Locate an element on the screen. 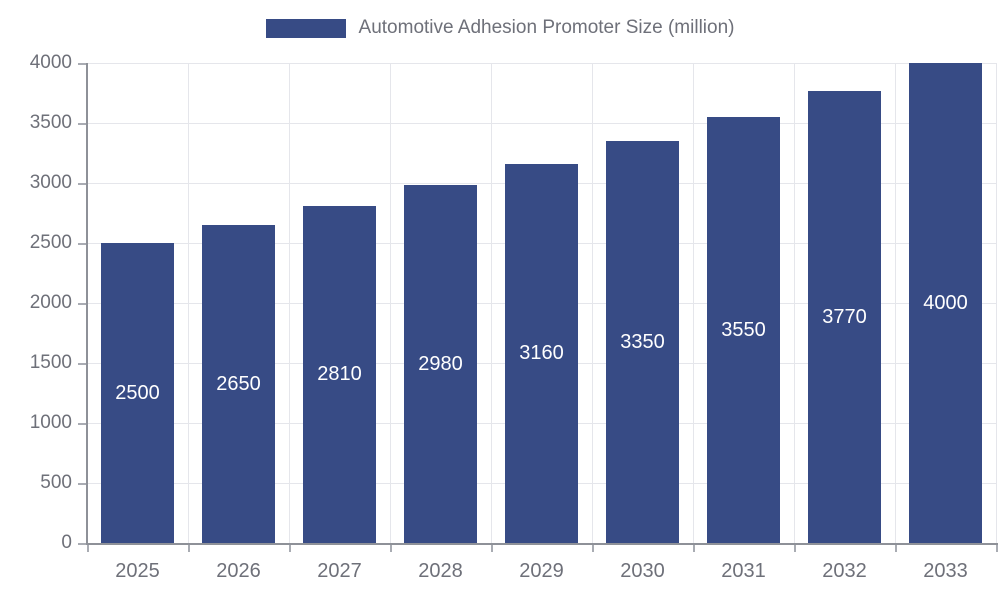  bar-value-label: 3550 is located at coordinates (743, 330).